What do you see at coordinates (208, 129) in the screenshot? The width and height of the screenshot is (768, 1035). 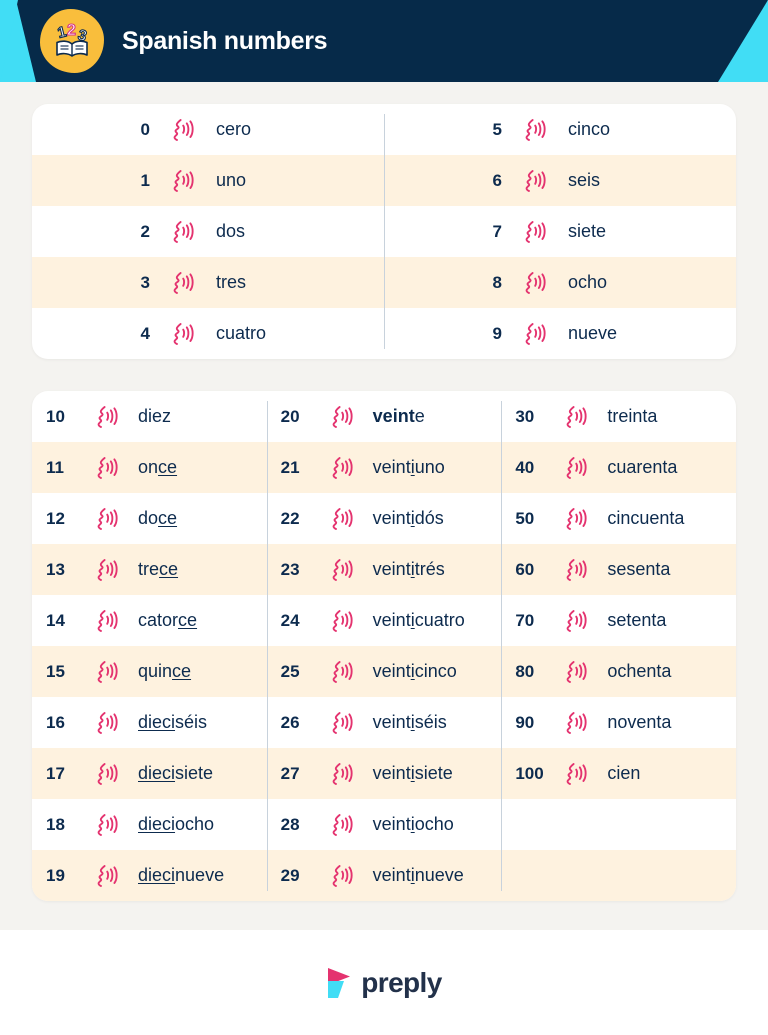 I see `table-row: 0 cero` at bounding box center [208, 129].